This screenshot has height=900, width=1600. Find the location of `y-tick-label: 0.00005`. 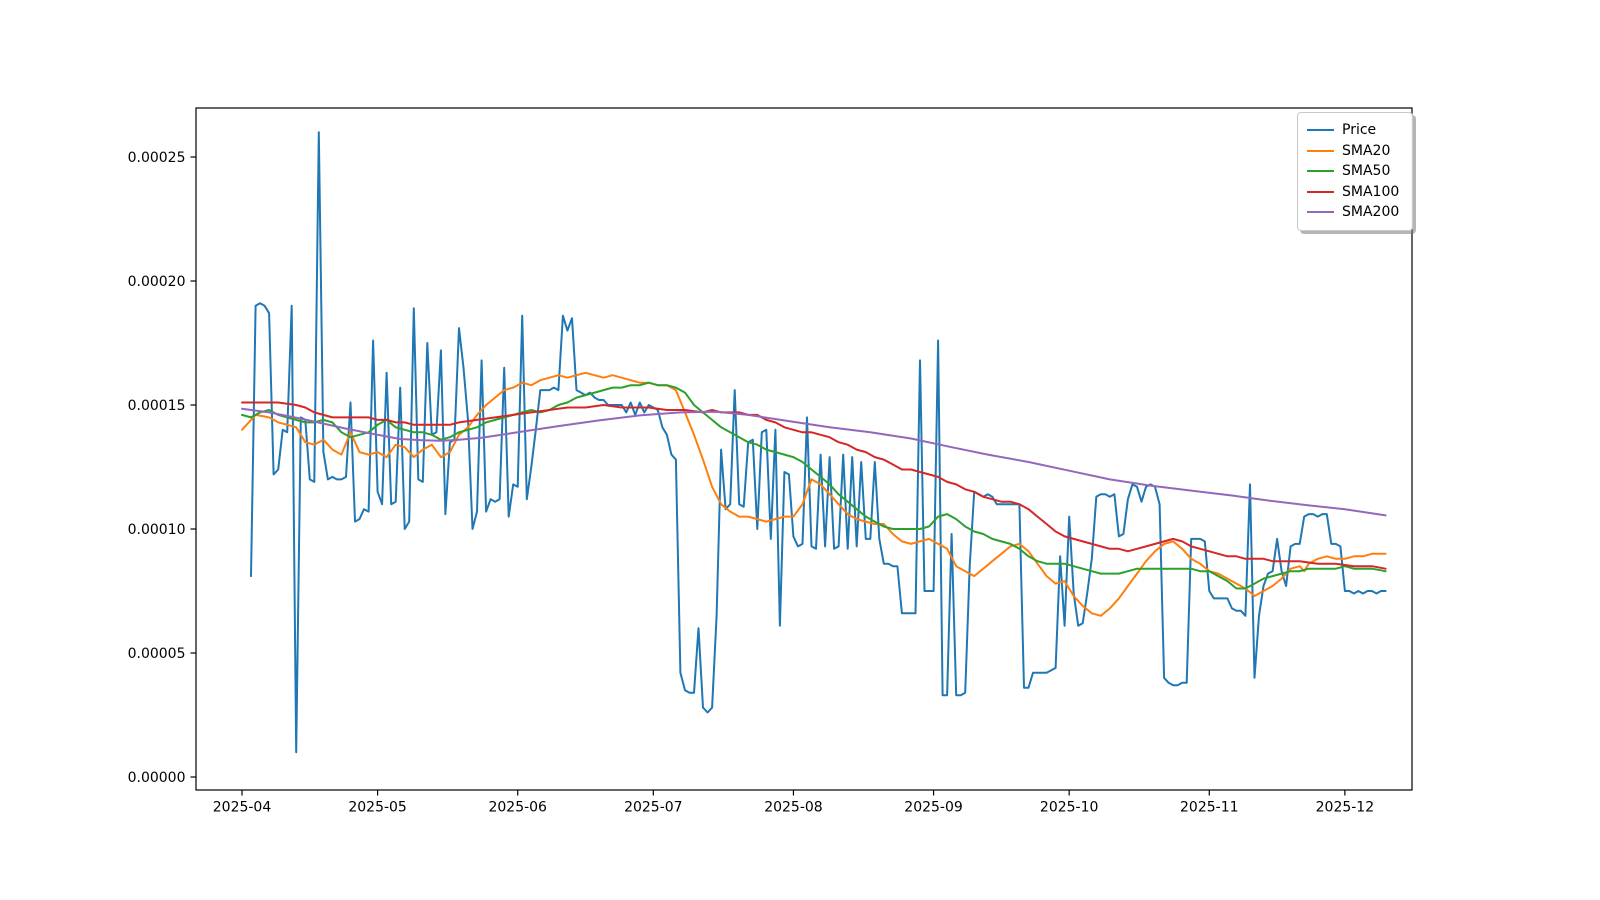

y-tick-label: 0.00005 is located at coordinates (157, 654).